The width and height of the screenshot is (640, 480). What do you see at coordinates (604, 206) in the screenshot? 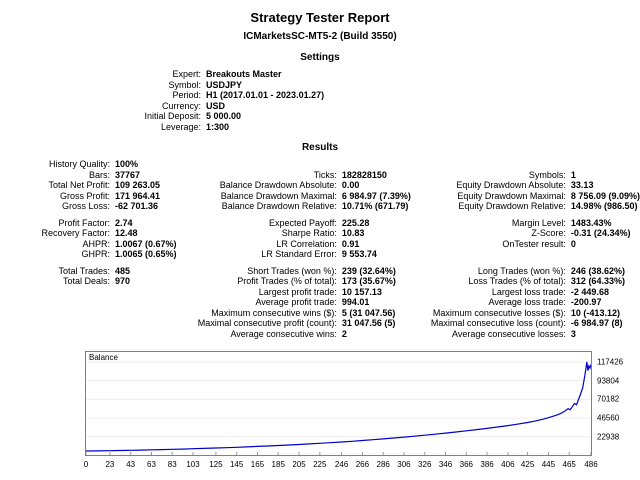
I see `result-value: 14.98% (986.50)` at bounding box center [604, 206].